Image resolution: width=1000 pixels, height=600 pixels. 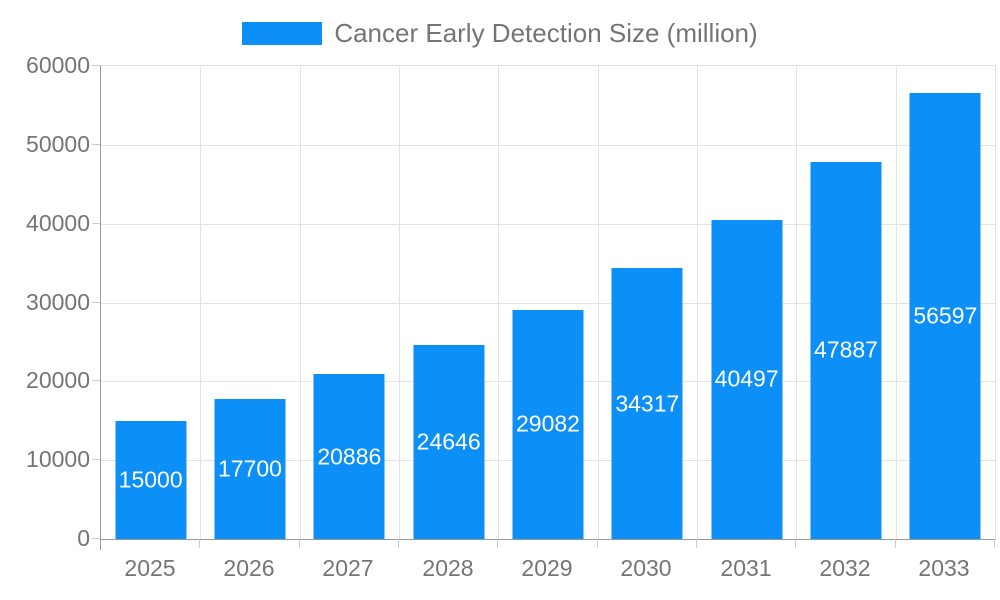 I want to click on bar: 34317, so click(x=647, y=403).